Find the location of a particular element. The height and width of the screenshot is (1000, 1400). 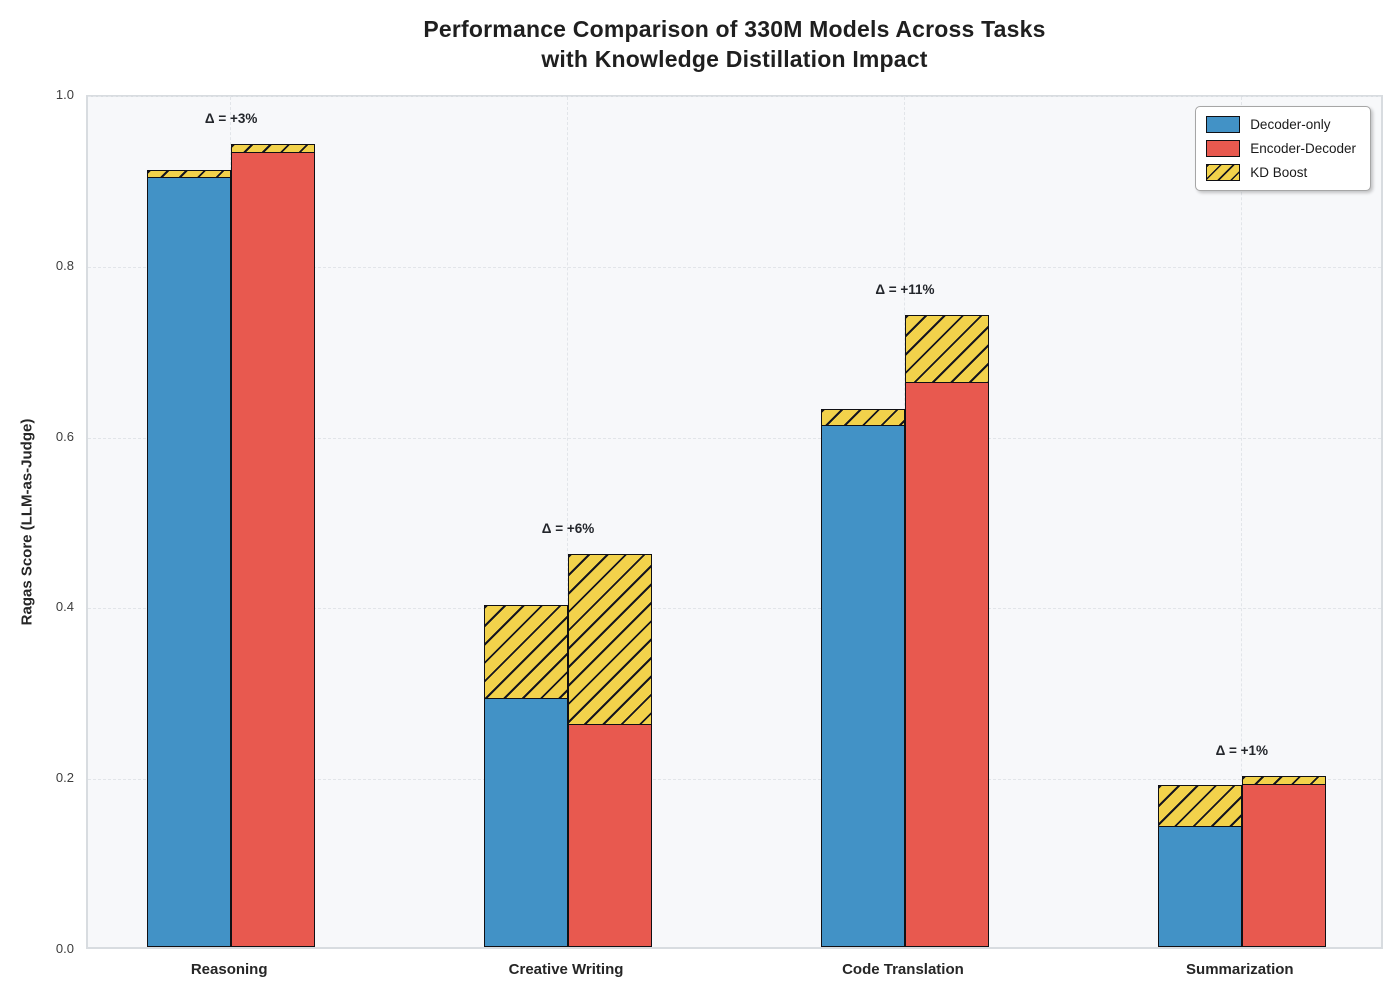

bar-encoder-decoder-code-translation is located at coordinates (946, 631).